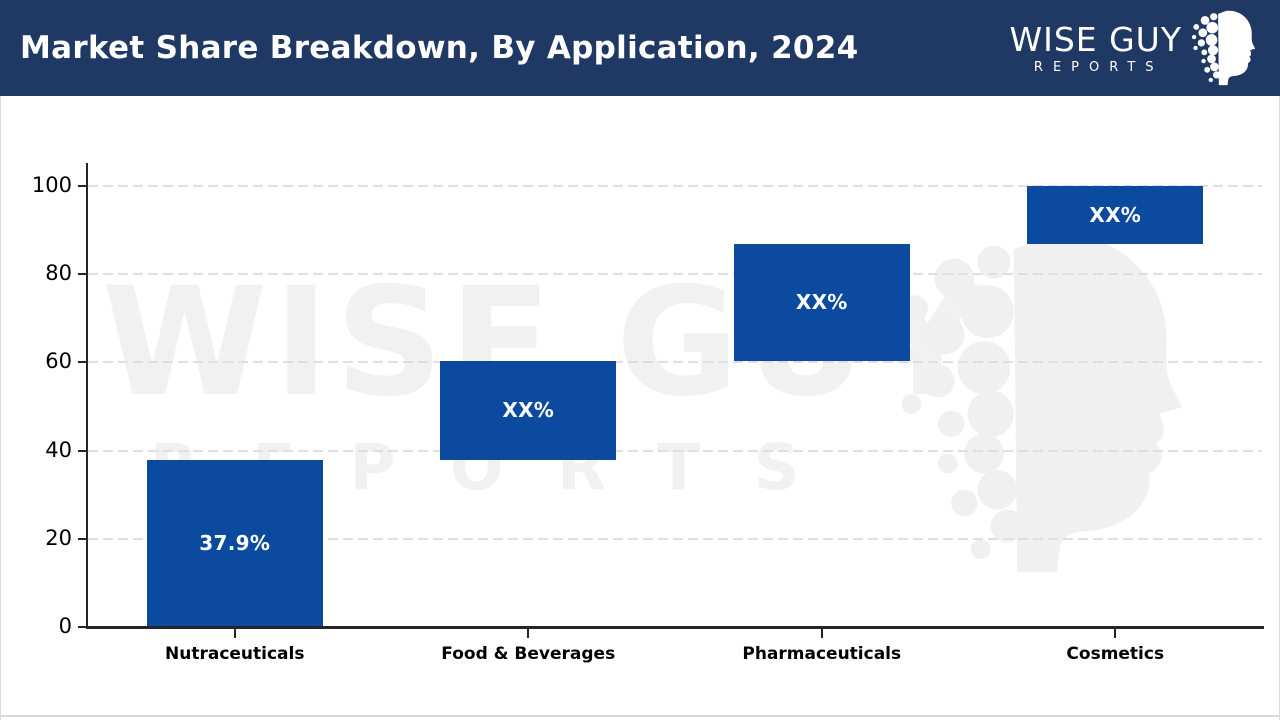 The height and width of the screenshot is (720, 1280). I want to click on wiseguy-logo: WISE GUY REPORTS, so click(1133, 48).